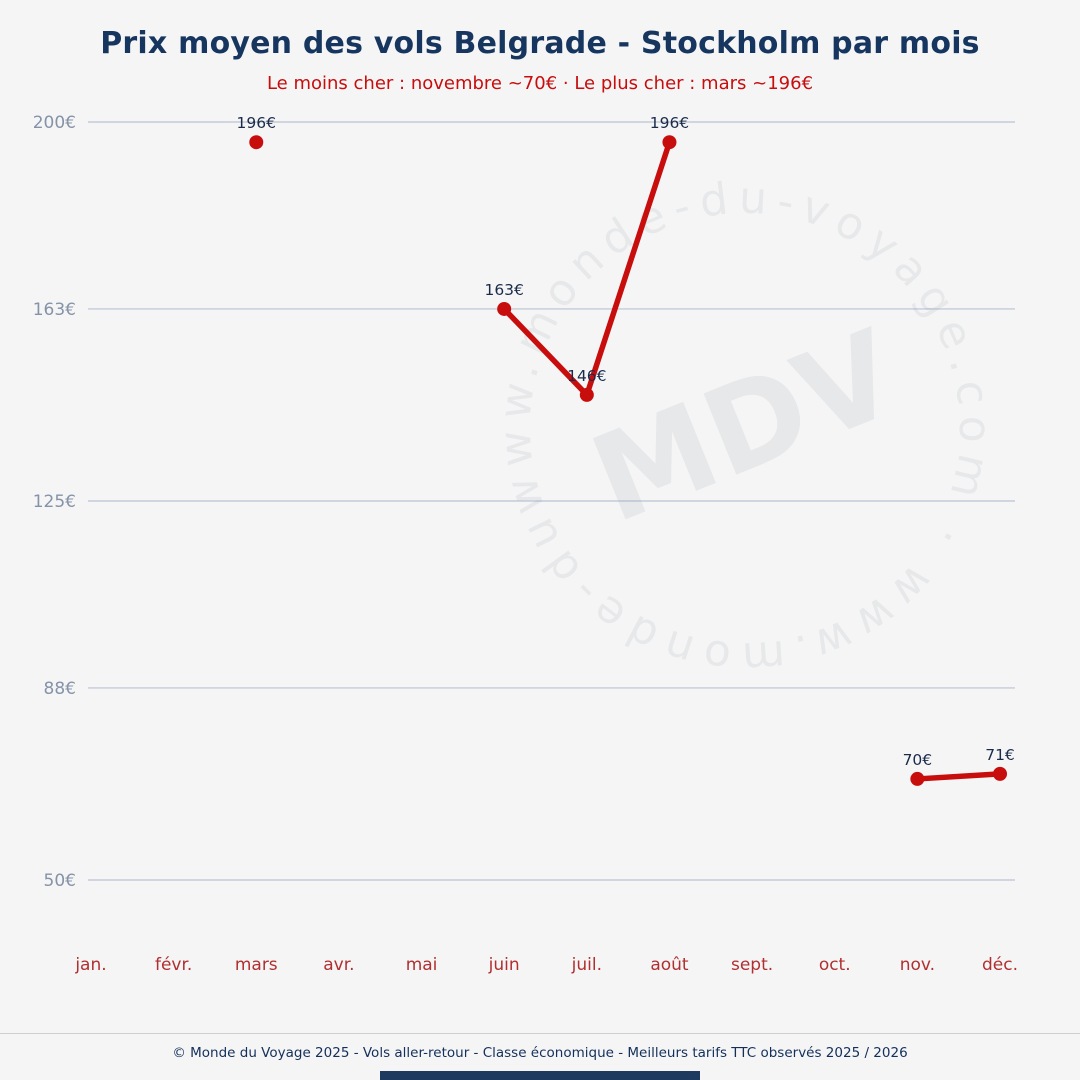 This screenshot has width=1080, height=1080. Describe the element at coordinates (54, 502) in the screenshot. I see `y-tick-label: 125€` at that location.